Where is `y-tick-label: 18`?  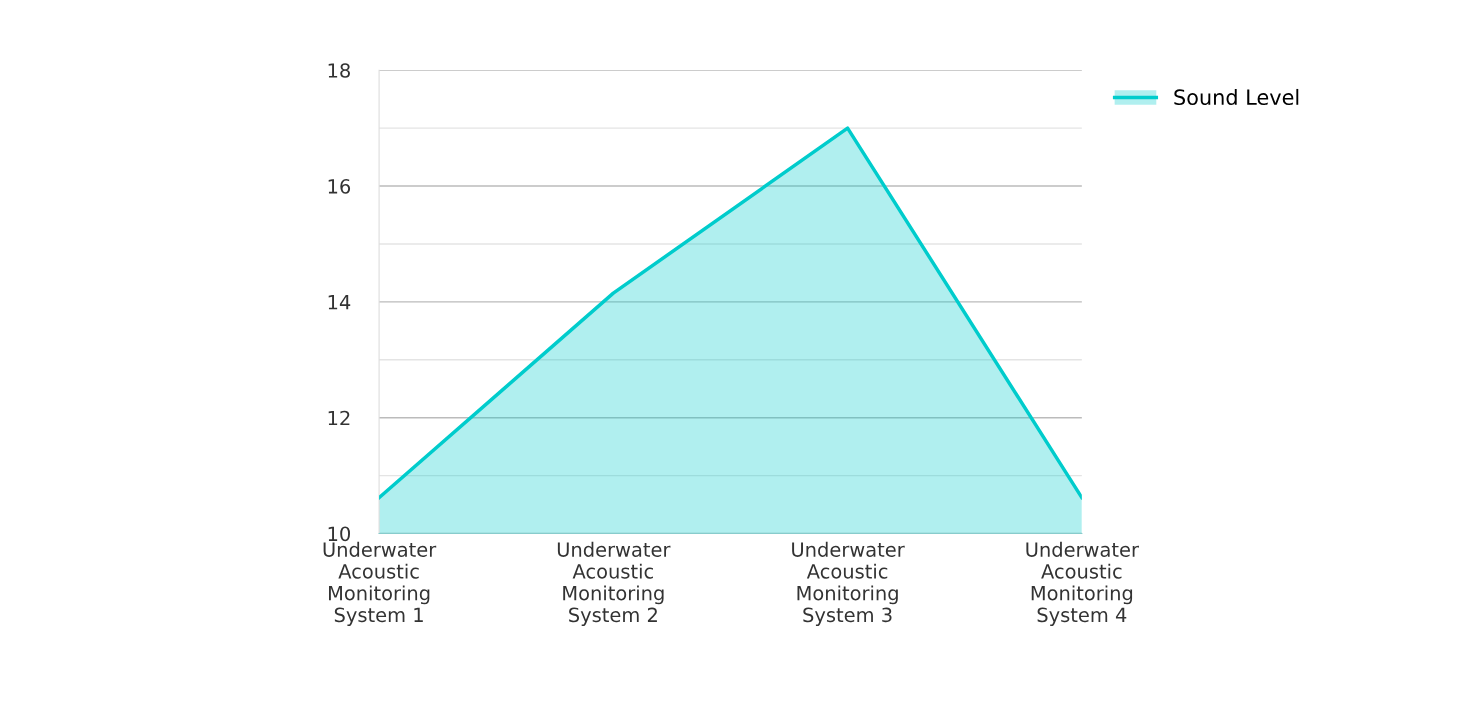
y-tick-label: 18 is located at coordinates (339, 70).